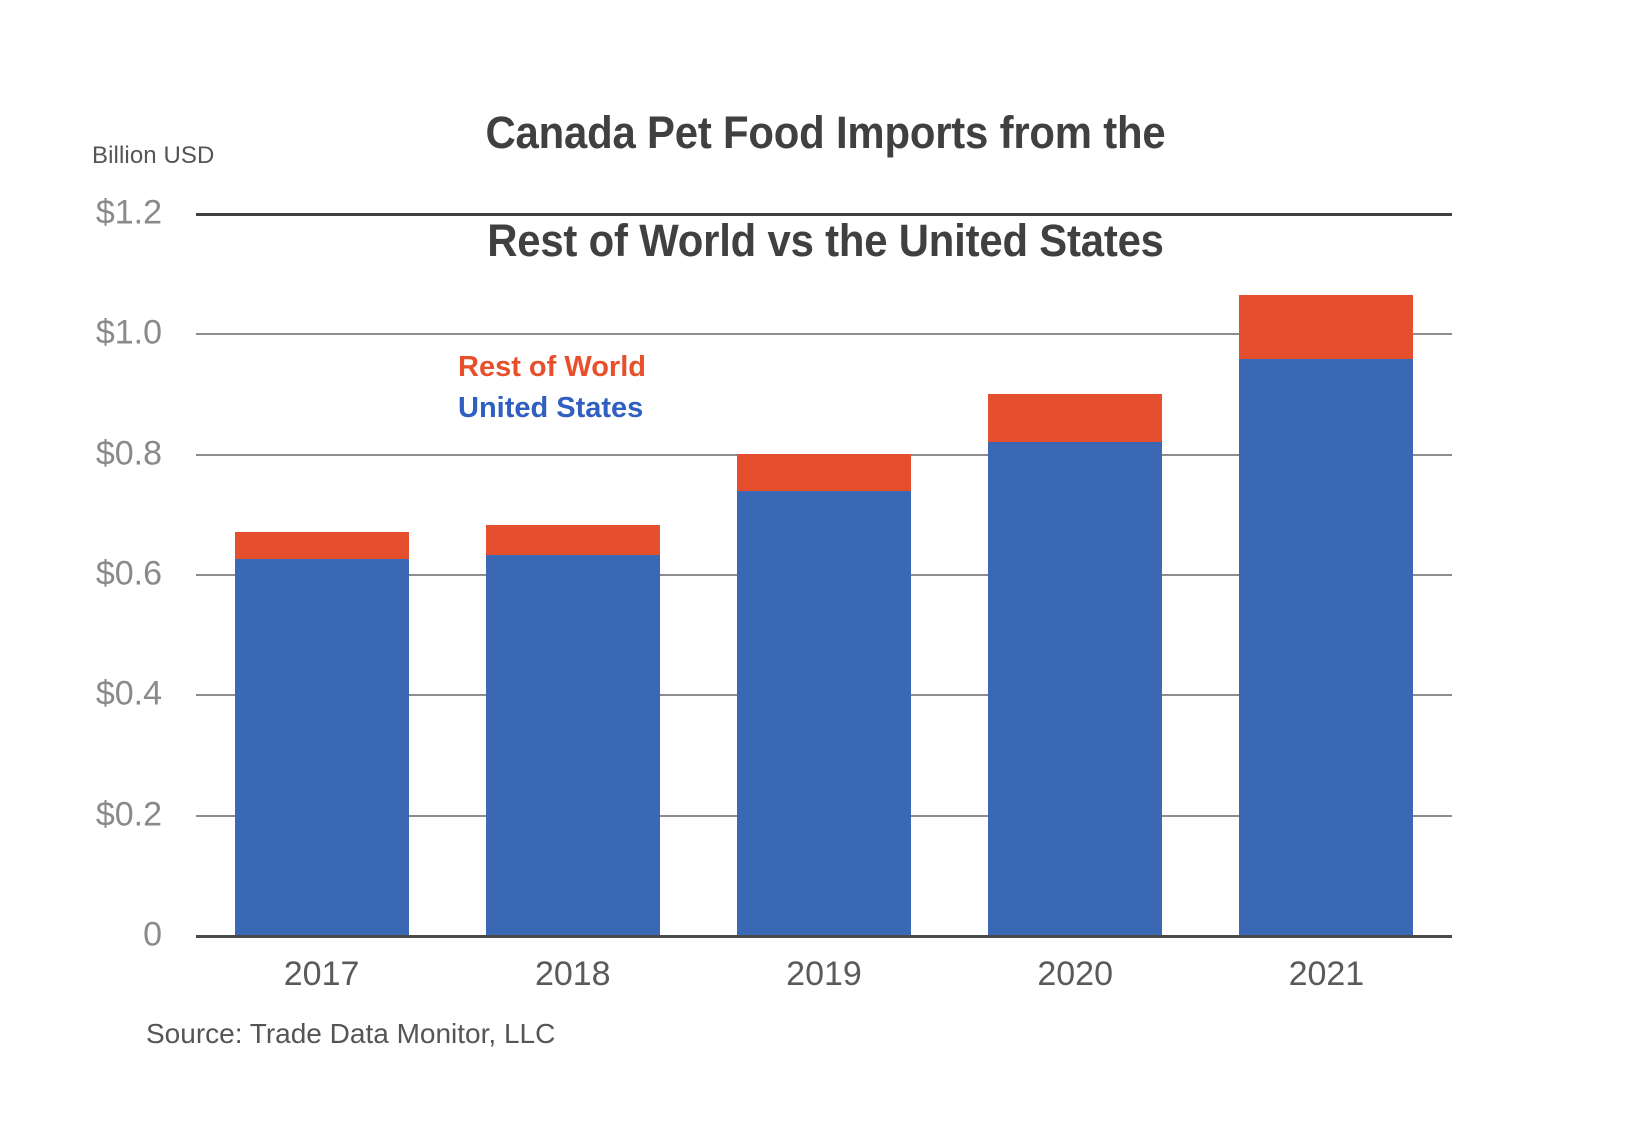 Image resolution: width=1651 pixels, height=1134 pixels. I want to click on source-note: Source: Trade Data Monitor, LLC, so click(351, 1033).